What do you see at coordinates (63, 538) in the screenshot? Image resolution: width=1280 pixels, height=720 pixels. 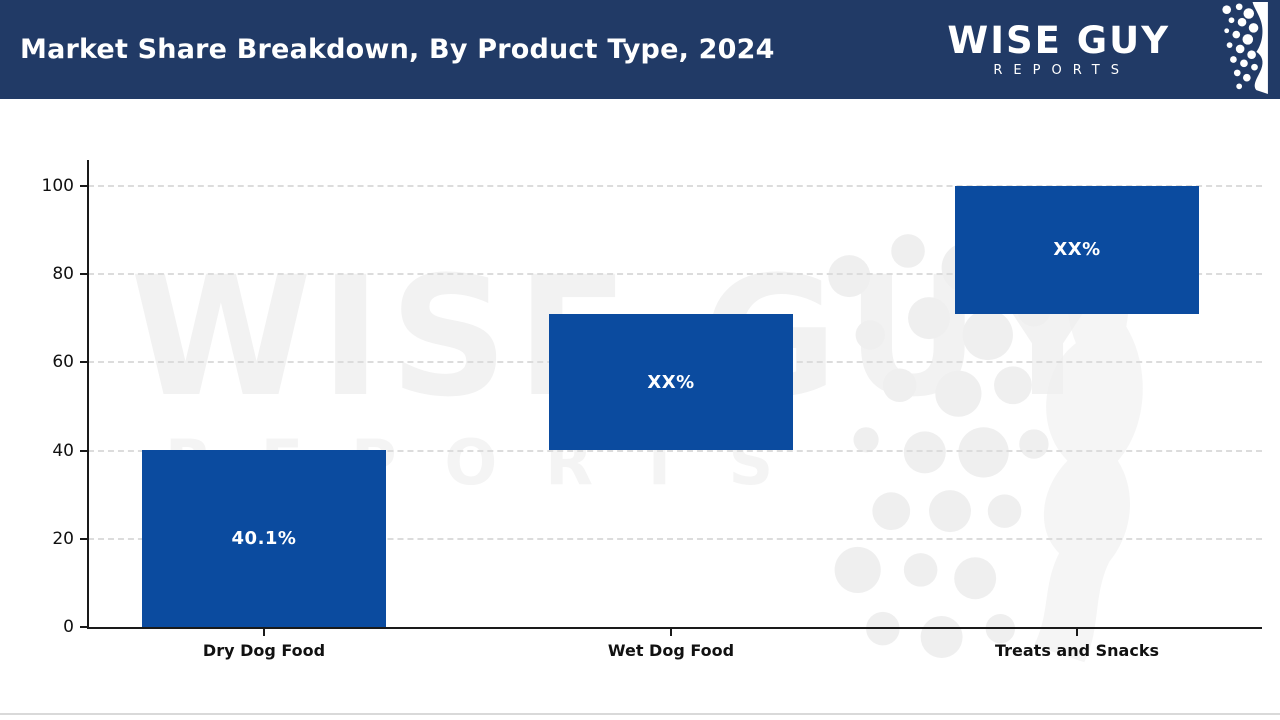 I see `y-tick-label-20: 20` at bounding box center [63, 538].